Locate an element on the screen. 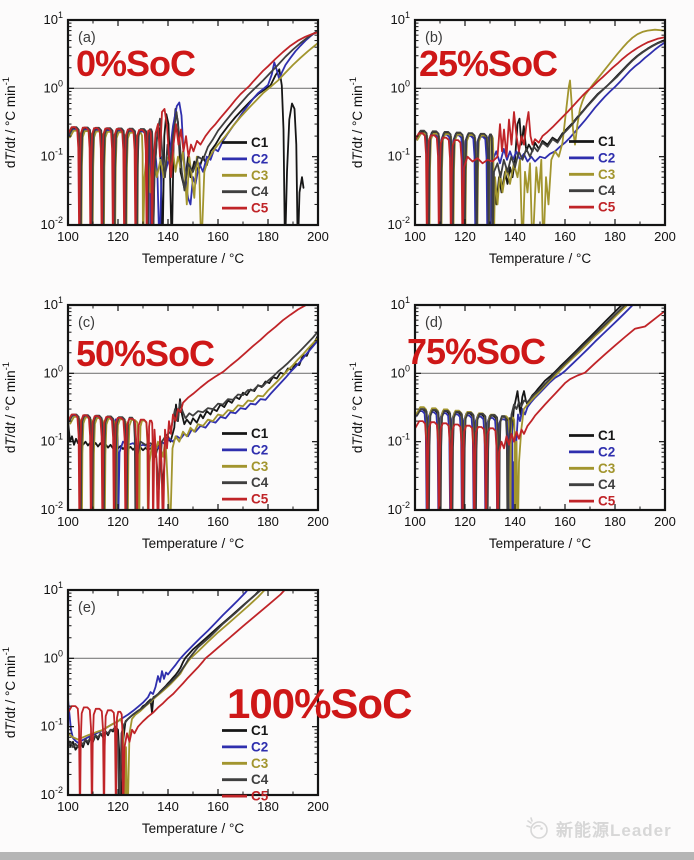  soc-label: 75%SoC is located at coordinates (476, 351).